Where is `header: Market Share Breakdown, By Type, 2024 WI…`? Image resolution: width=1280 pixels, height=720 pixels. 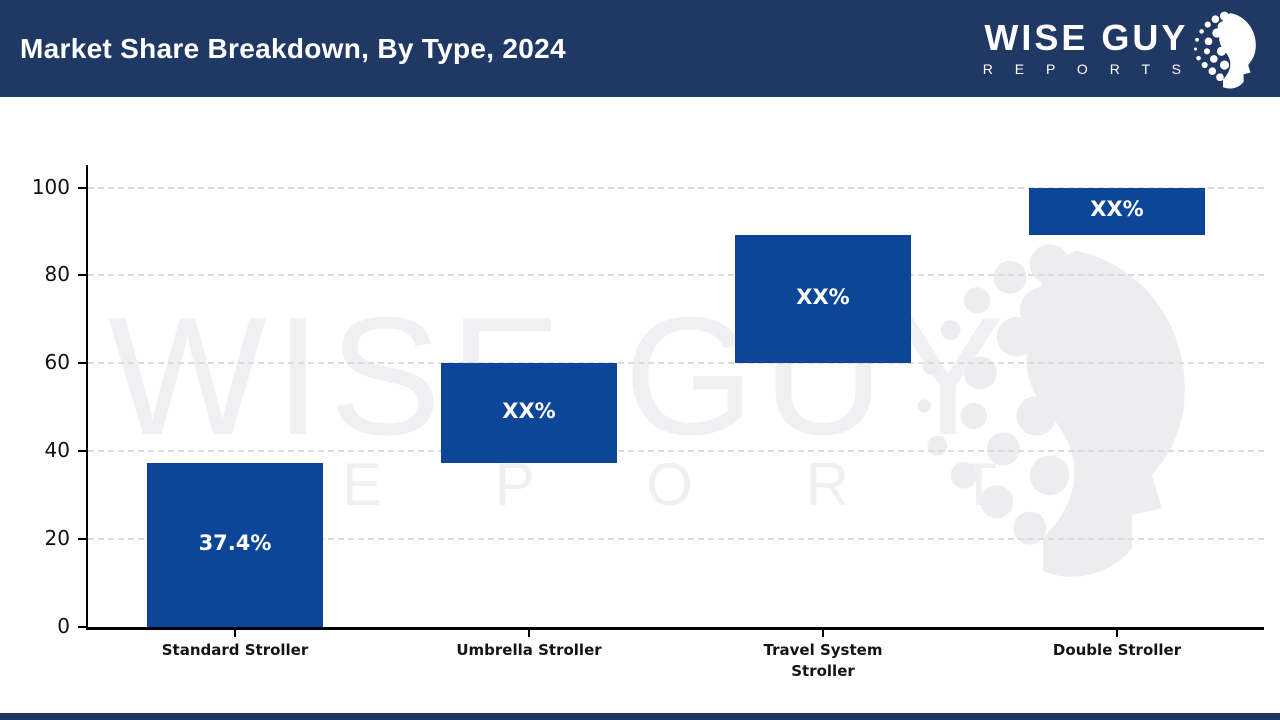 header: Market Share Breakdown, By Type, 2024 WI… is located at coordinates (640, 48).